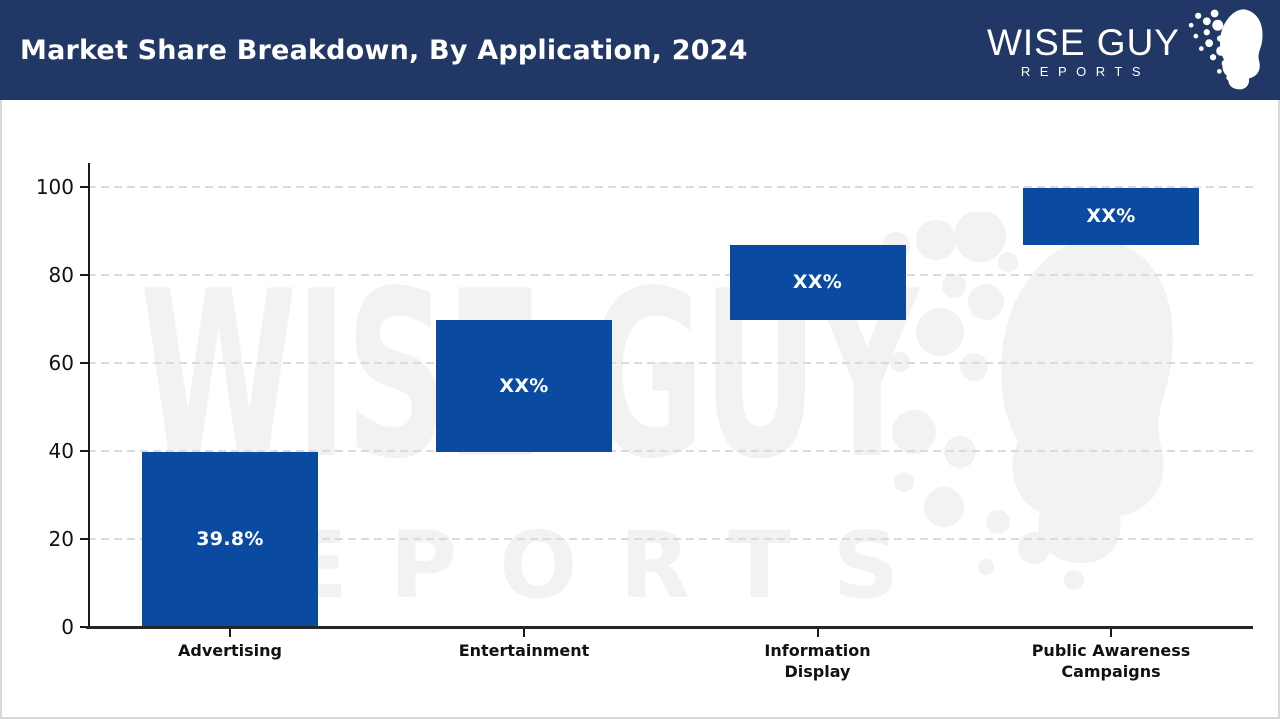  I want to click on brand-subname: REPORTS, so click(1085, 71).